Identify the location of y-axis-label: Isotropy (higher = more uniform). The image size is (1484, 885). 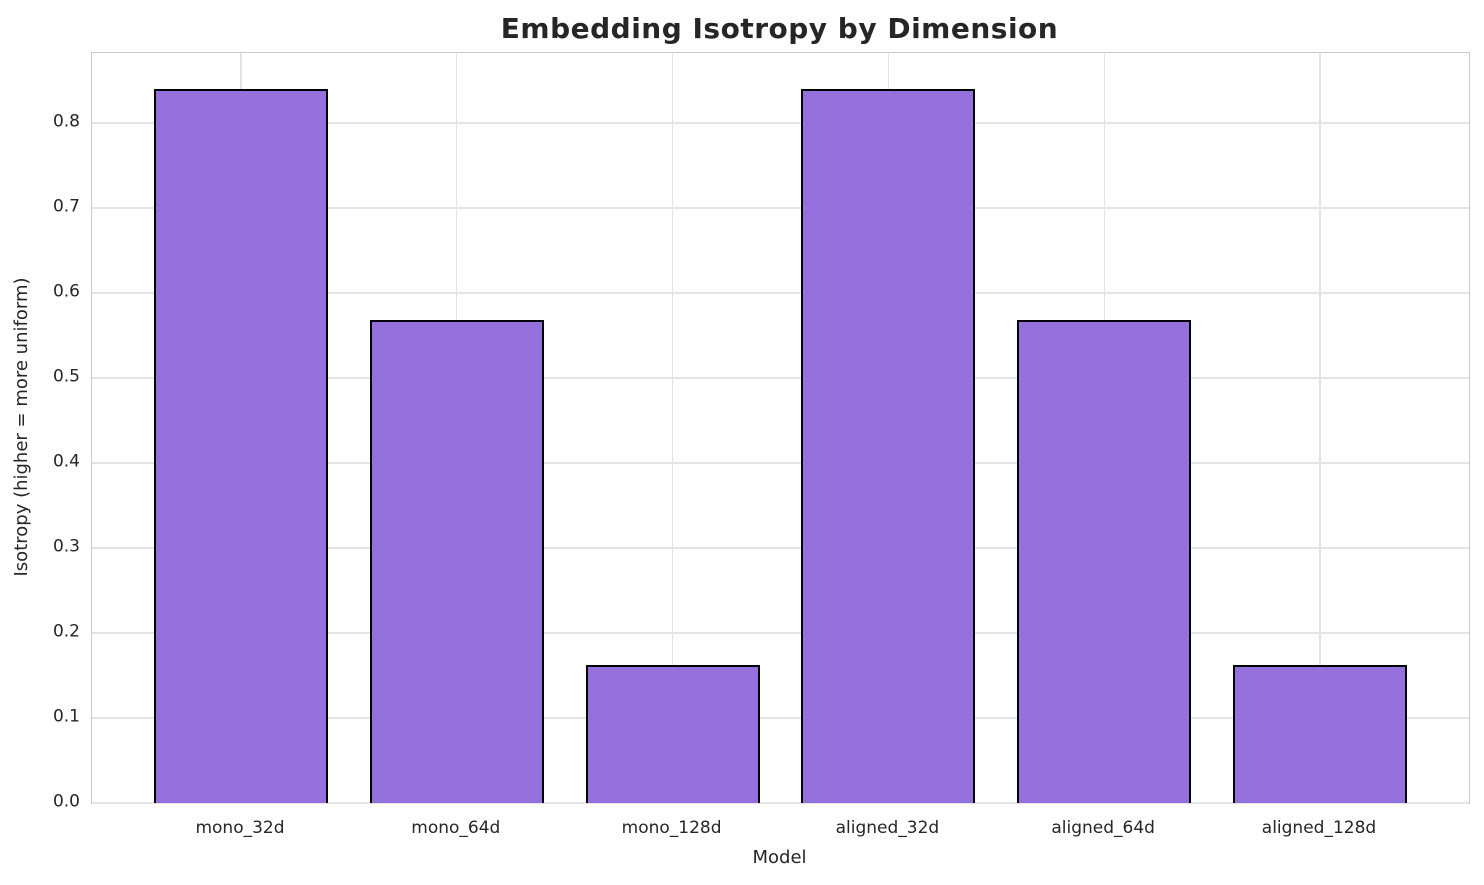
(21, 427).